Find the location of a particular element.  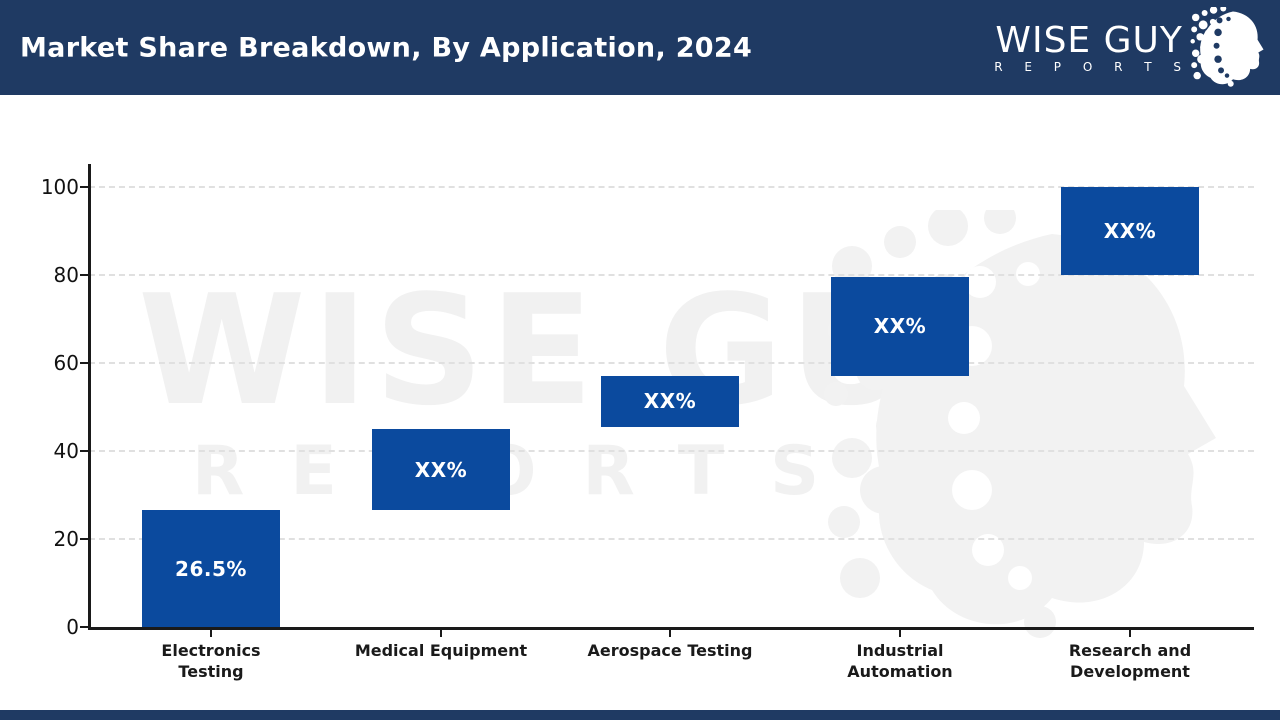

y-axis-line is located at coordinates (89, 396).